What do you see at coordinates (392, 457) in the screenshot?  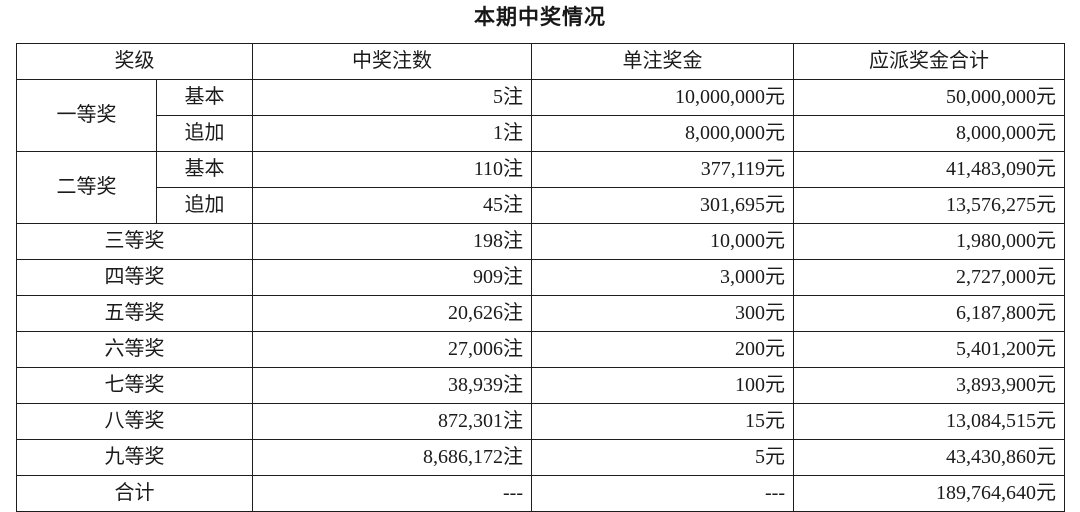 I see `winning-count: 8,686,172注` at bounding box center [392, 457].